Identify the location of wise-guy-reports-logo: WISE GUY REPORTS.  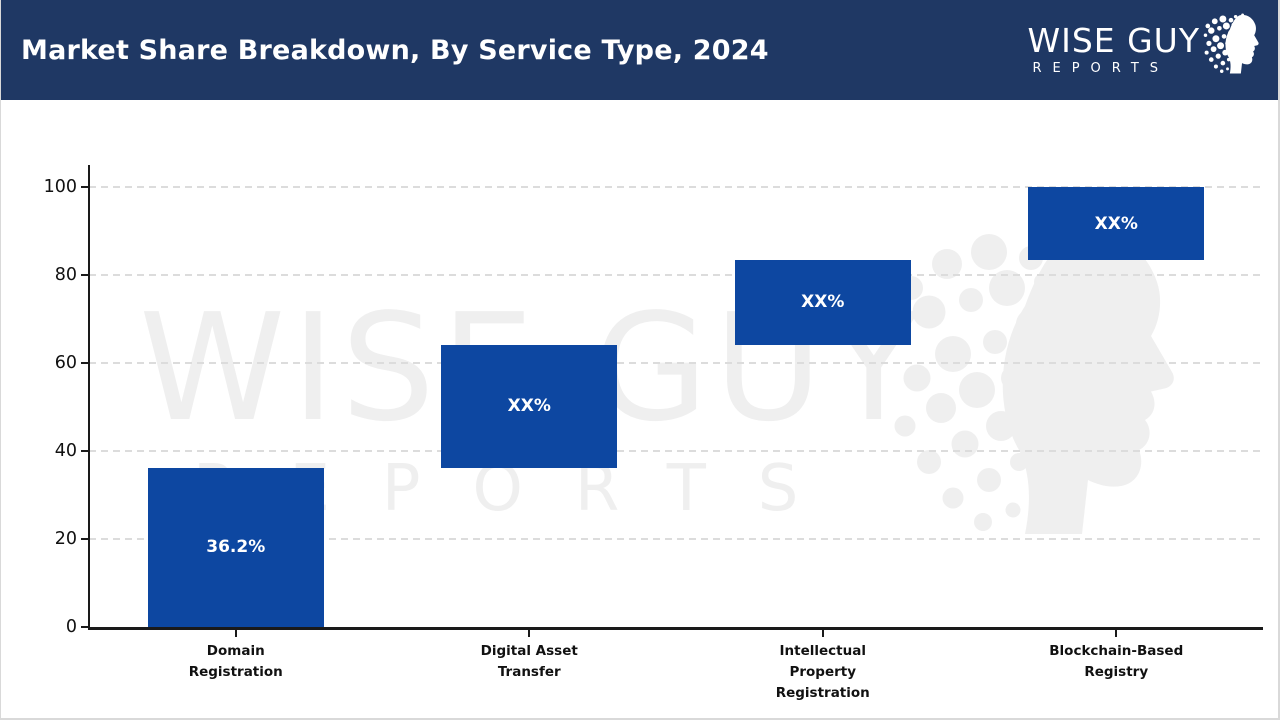
(1143, 50).